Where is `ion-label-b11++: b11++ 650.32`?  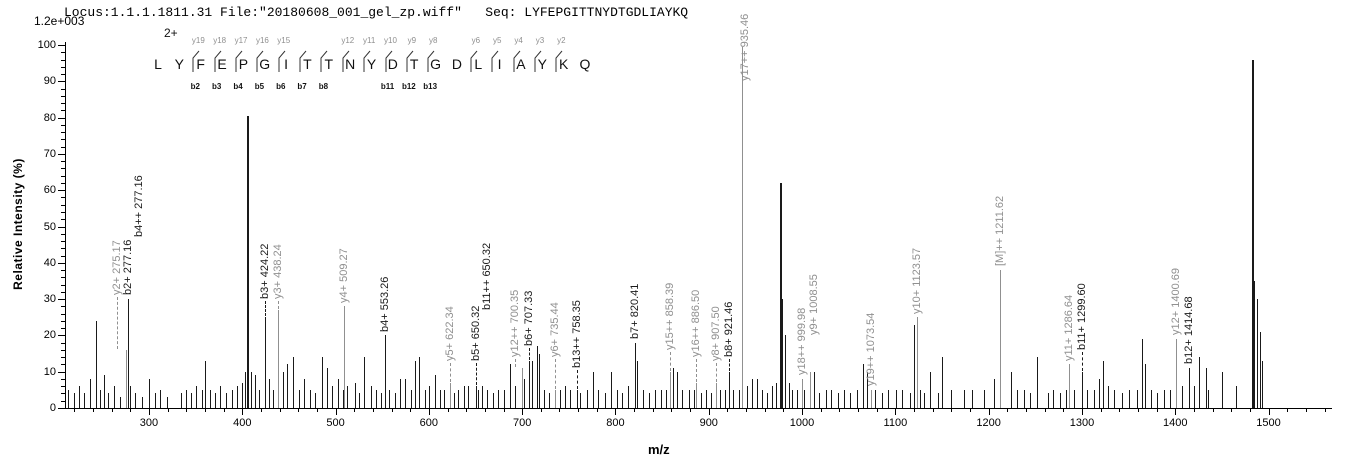 ion-label-b11++: b11++ 650.32 is located at coordinates (486, 276).